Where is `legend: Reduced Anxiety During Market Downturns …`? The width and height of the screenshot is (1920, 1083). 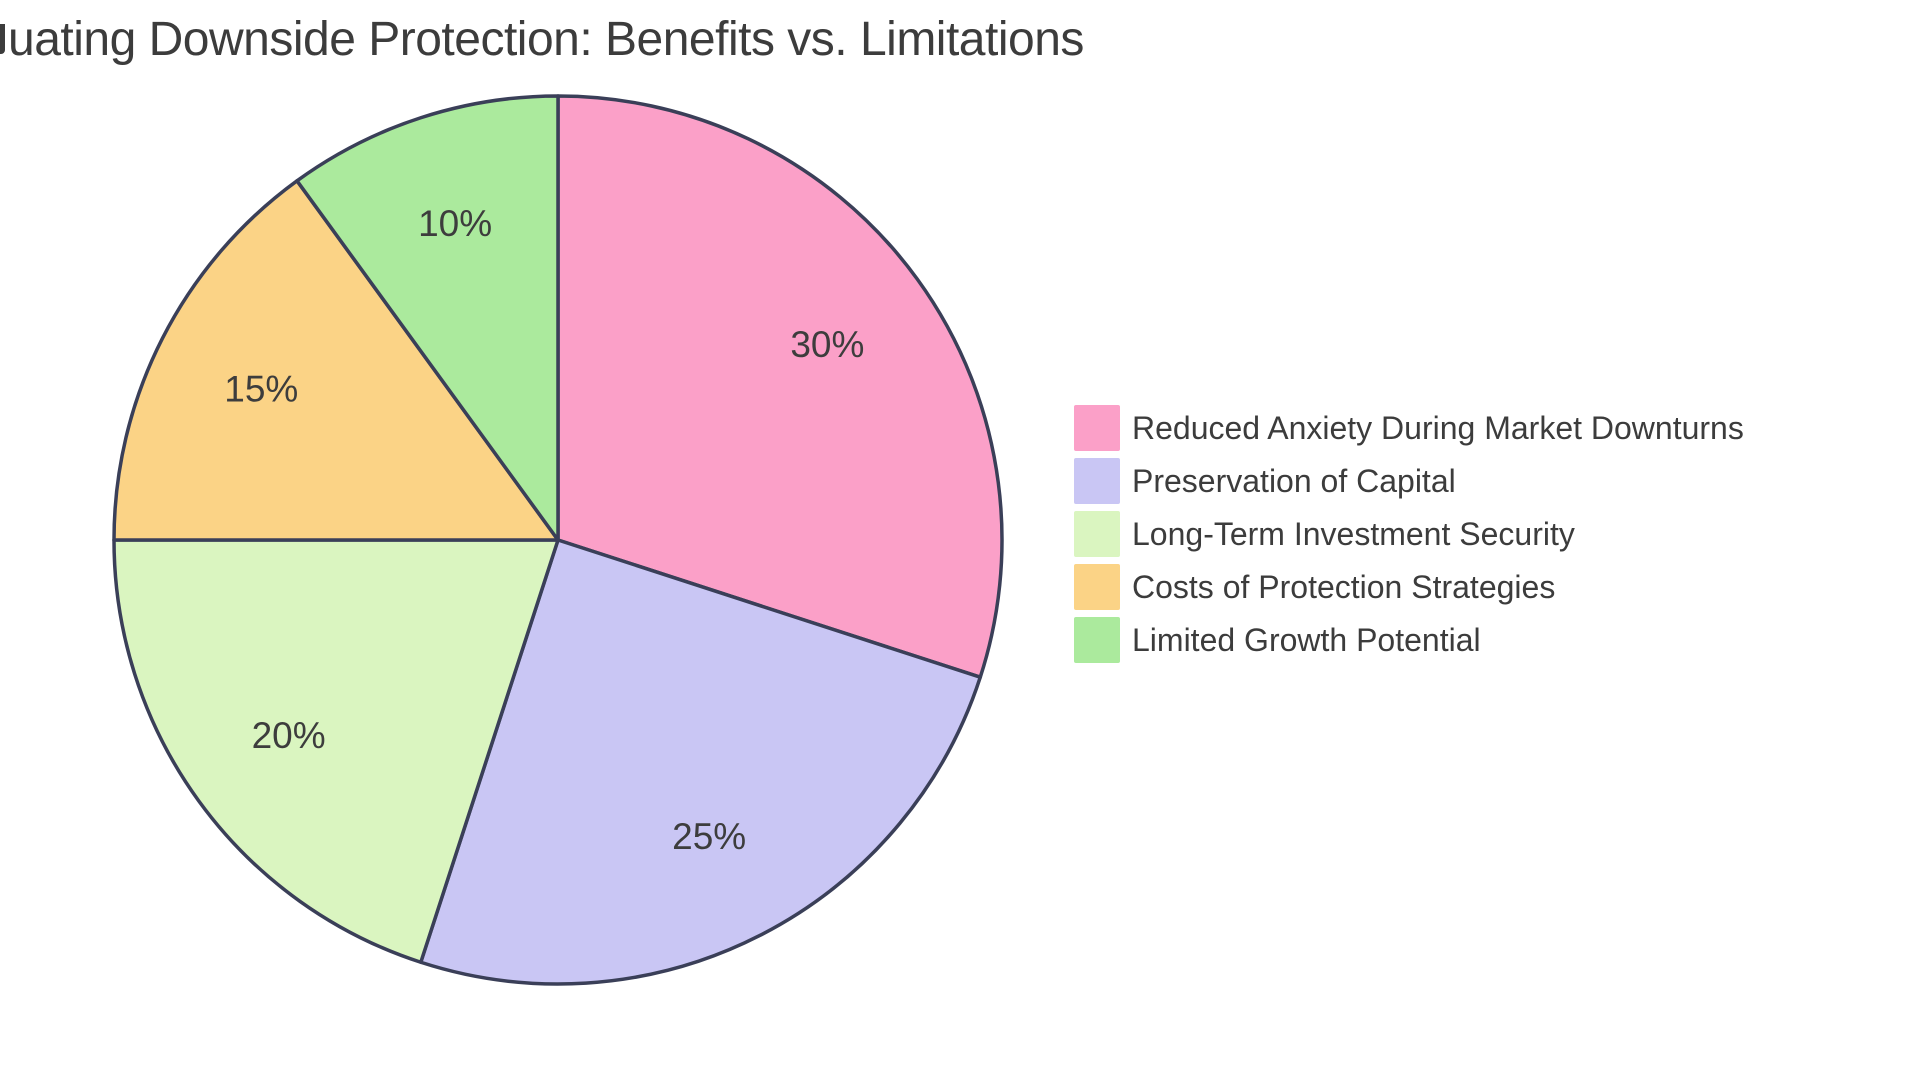
legend: Reduced Anxiety During Market Downturns … is located at coordinates (1409, 537).